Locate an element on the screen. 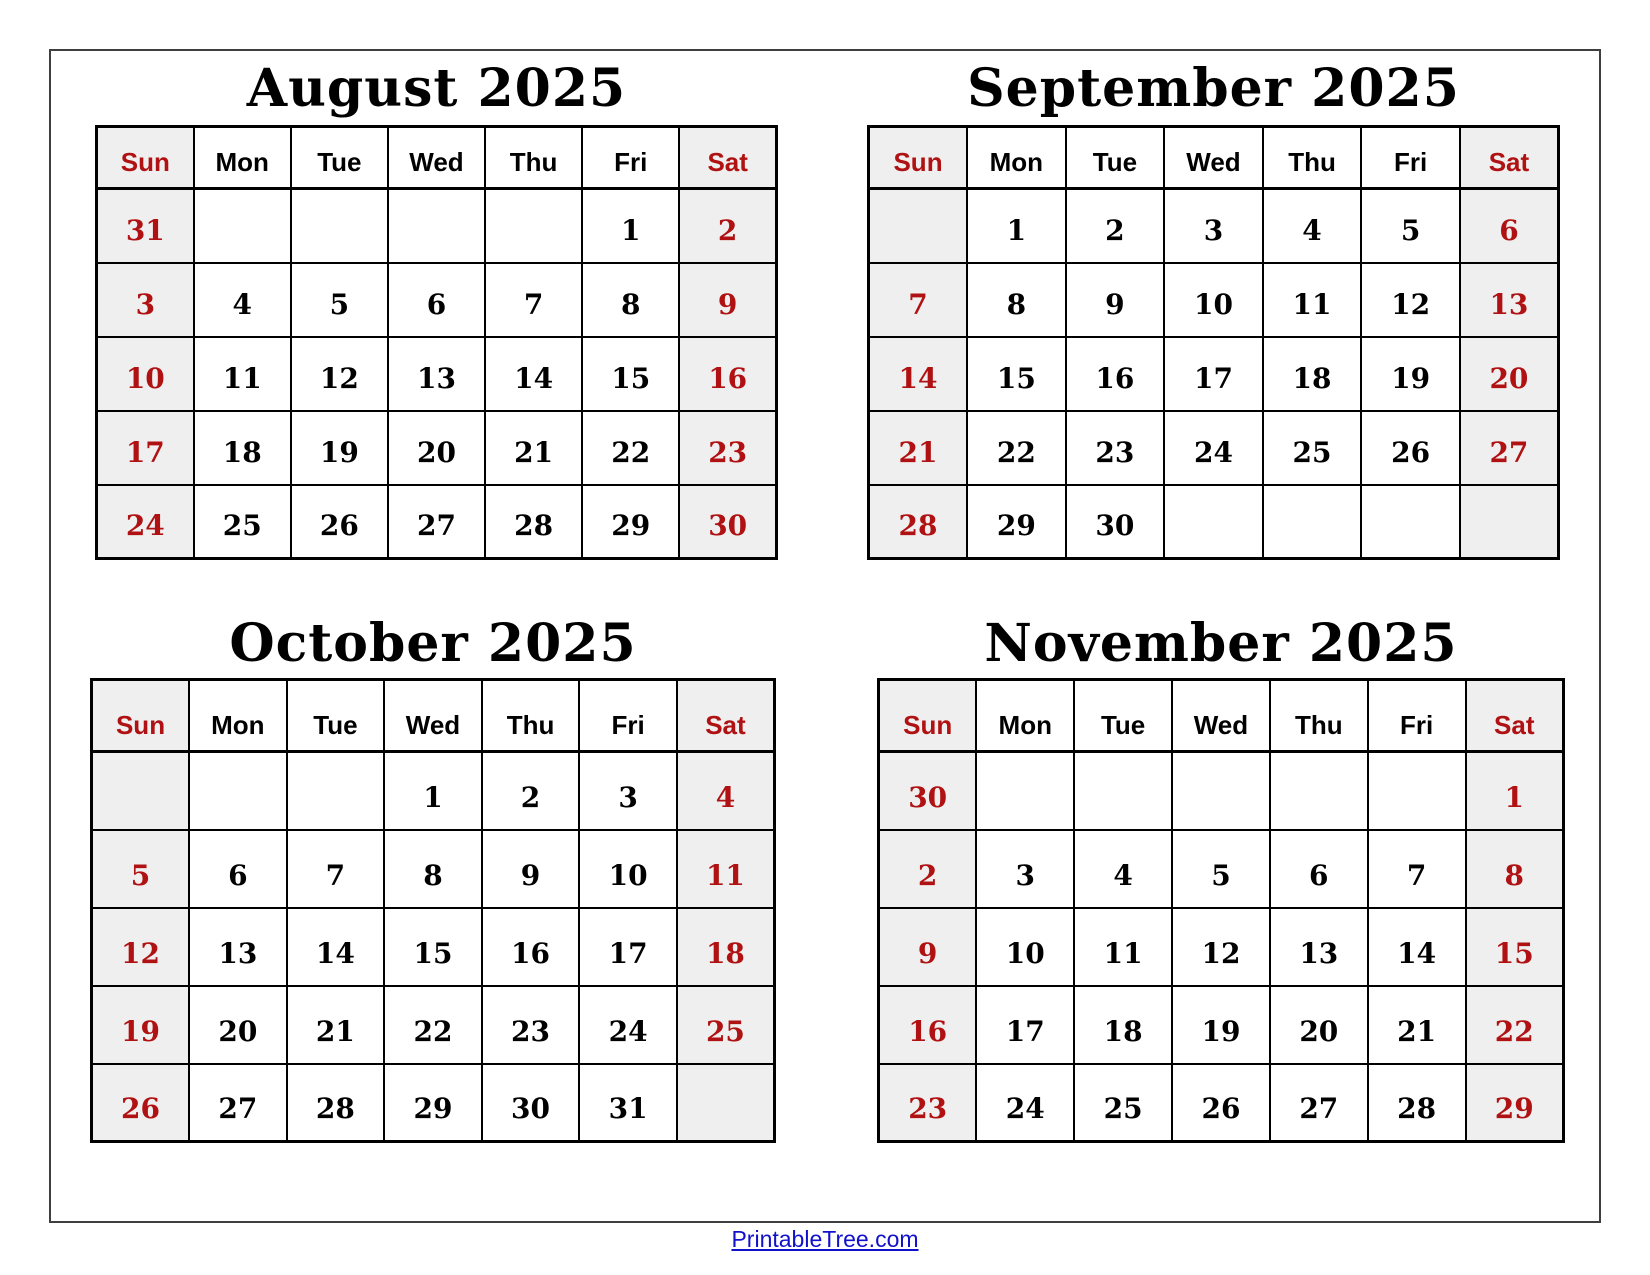 The width and height of the screenshot is (1650, 1275). printabletree-link: PrintableTree.com is located at coordinates (825, 1239).